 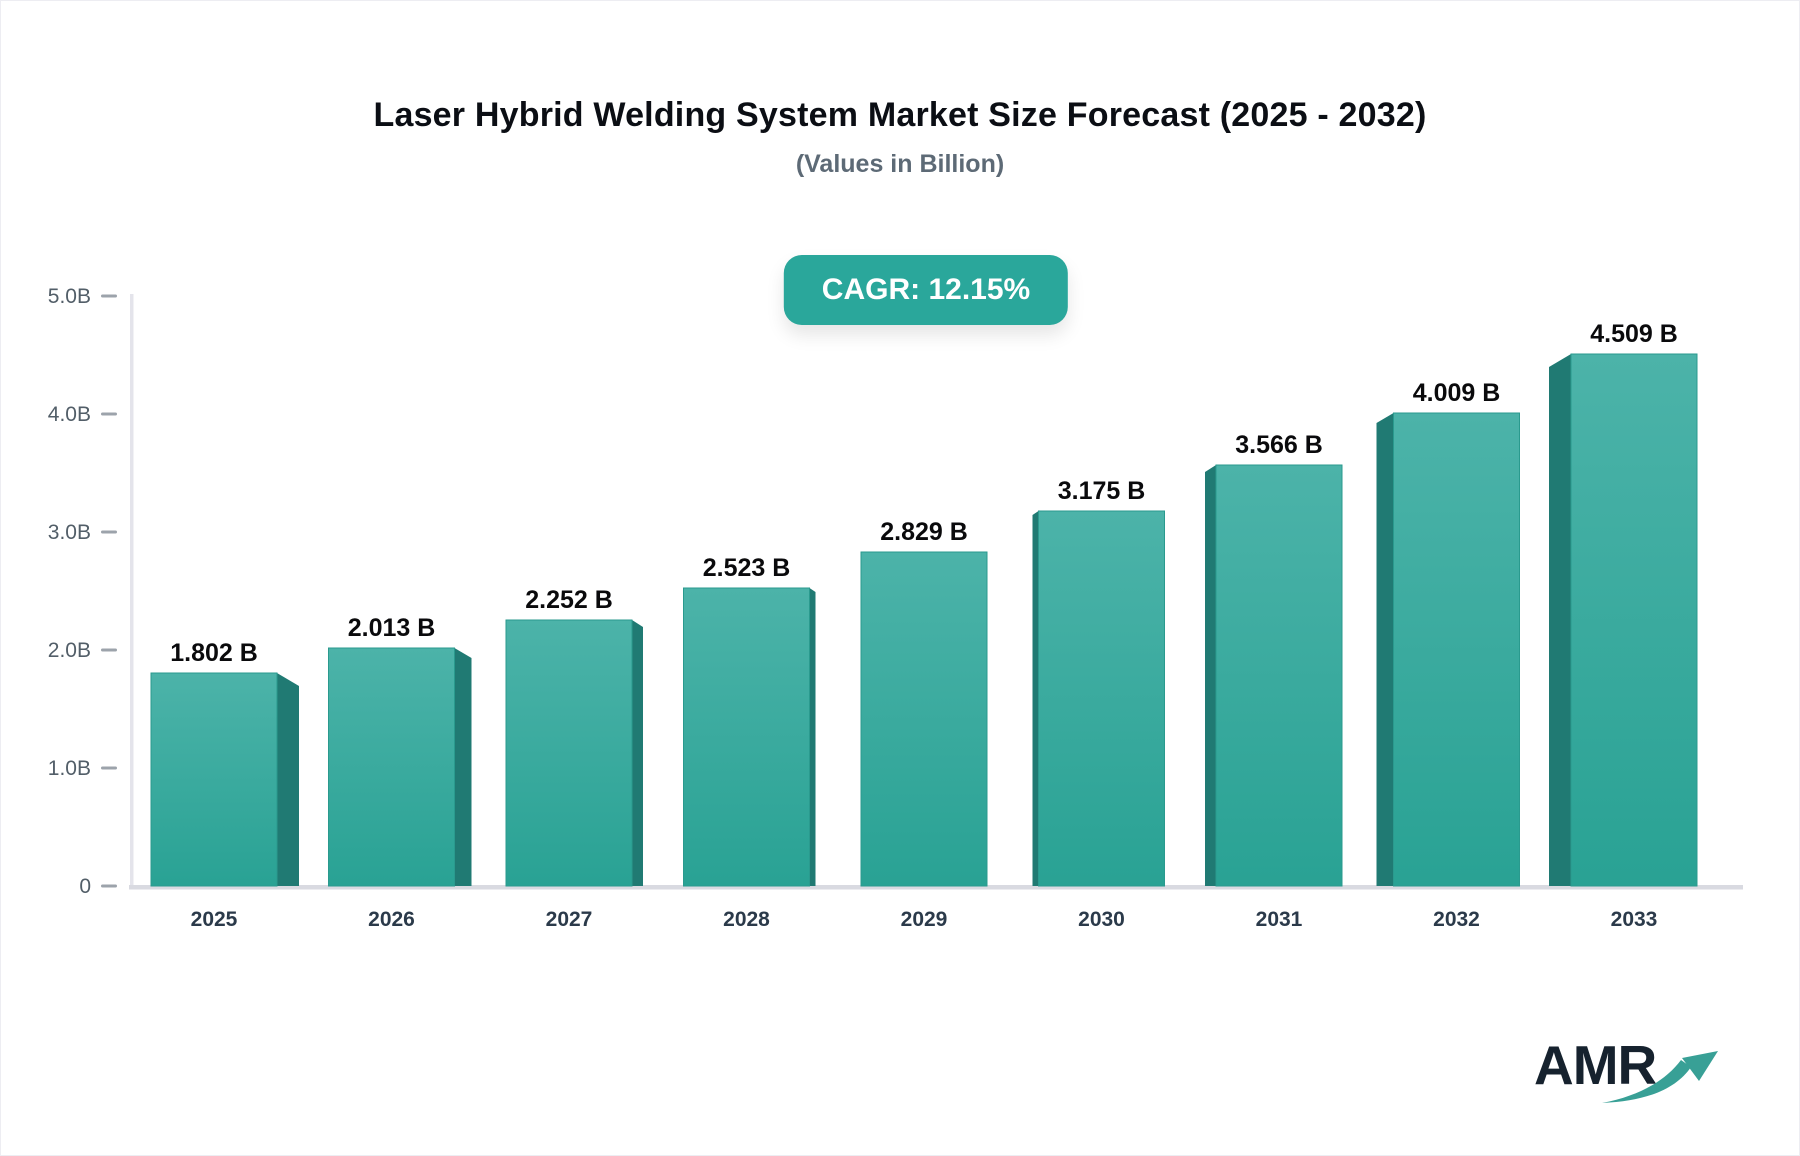 What do you see at coordinates (569, 919) in the screenshot?
I see `x-axis-label-2027: 2027` at bounding box center [569, 919].